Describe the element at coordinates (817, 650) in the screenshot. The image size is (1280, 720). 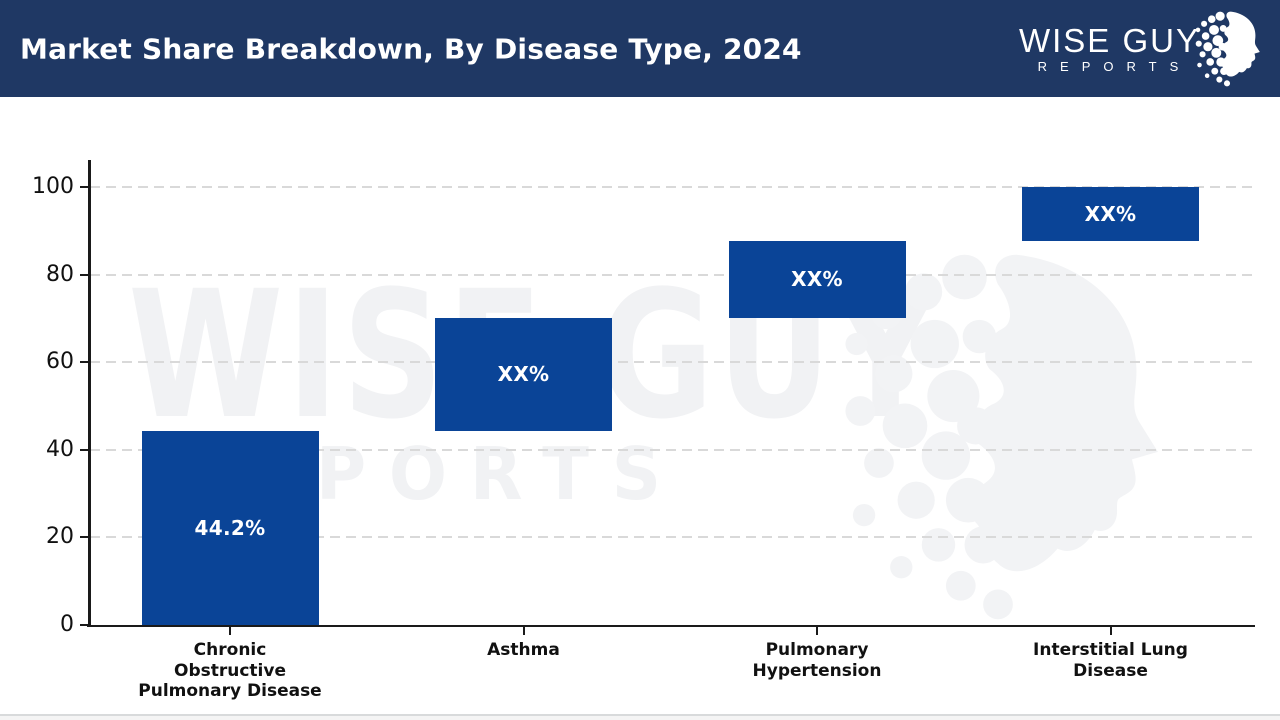
I see `category-label-line: Pulmonary` at that location.